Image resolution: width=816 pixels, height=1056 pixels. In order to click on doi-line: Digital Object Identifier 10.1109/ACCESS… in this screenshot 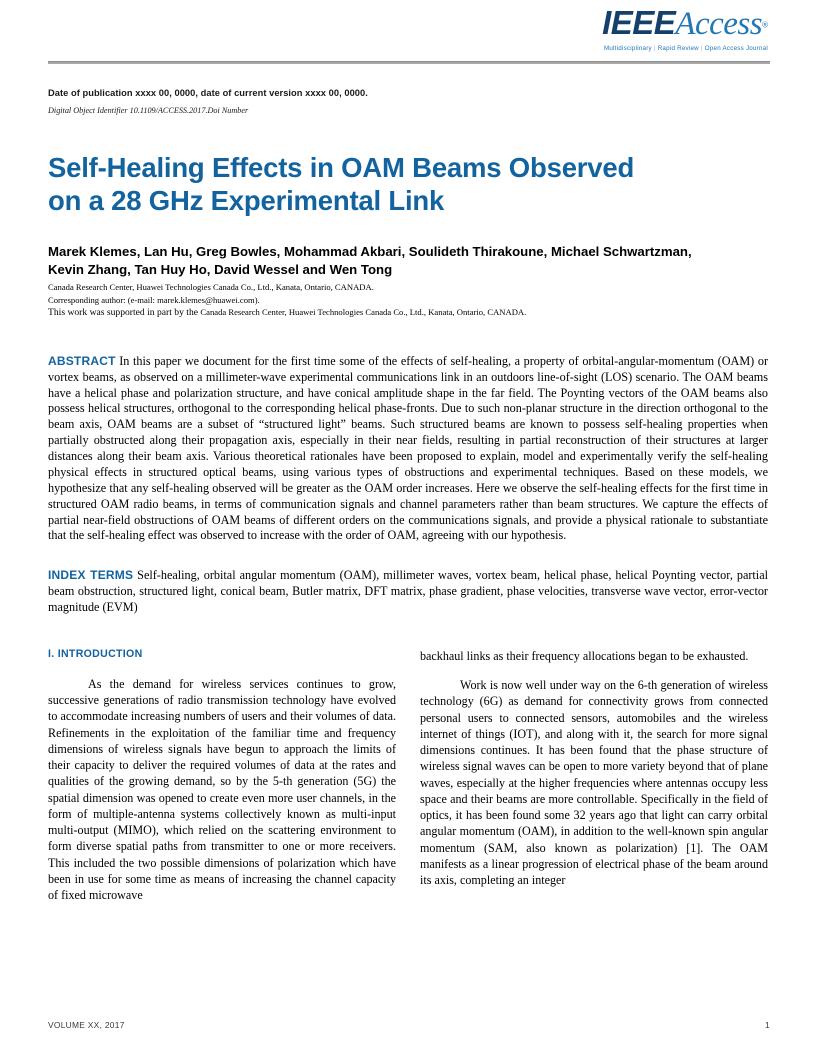, I will do `click(148, 110)`.